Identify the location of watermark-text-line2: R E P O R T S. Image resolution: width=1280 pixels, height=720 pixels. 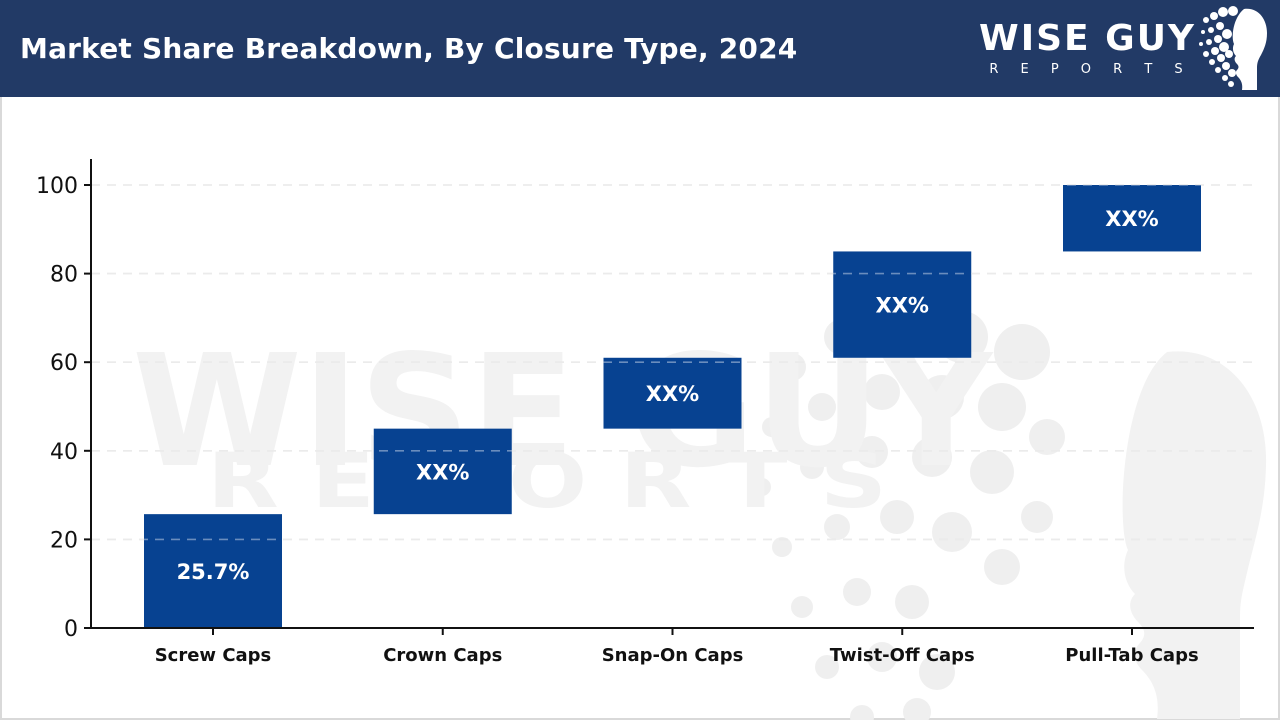
(547, 480).